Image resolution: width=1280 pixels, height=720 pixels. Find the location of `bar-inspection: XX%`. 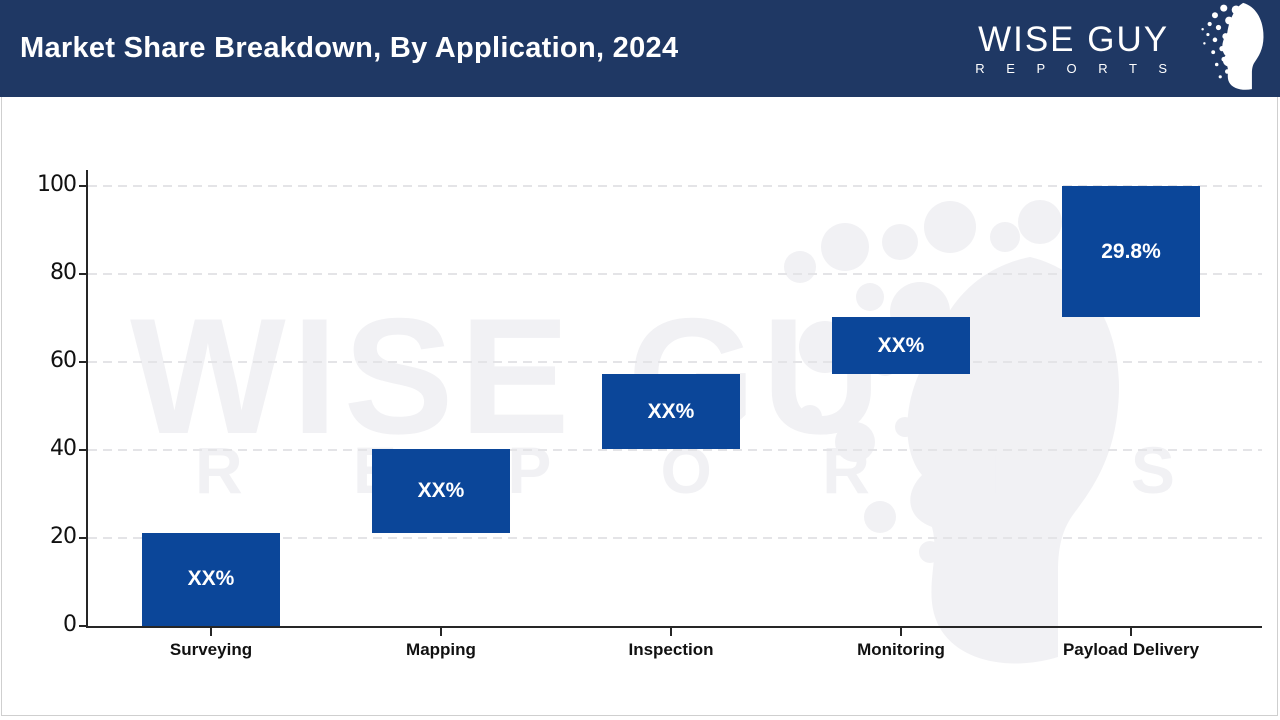

bar-inspection: XX% is located at coordinates (671, 412).